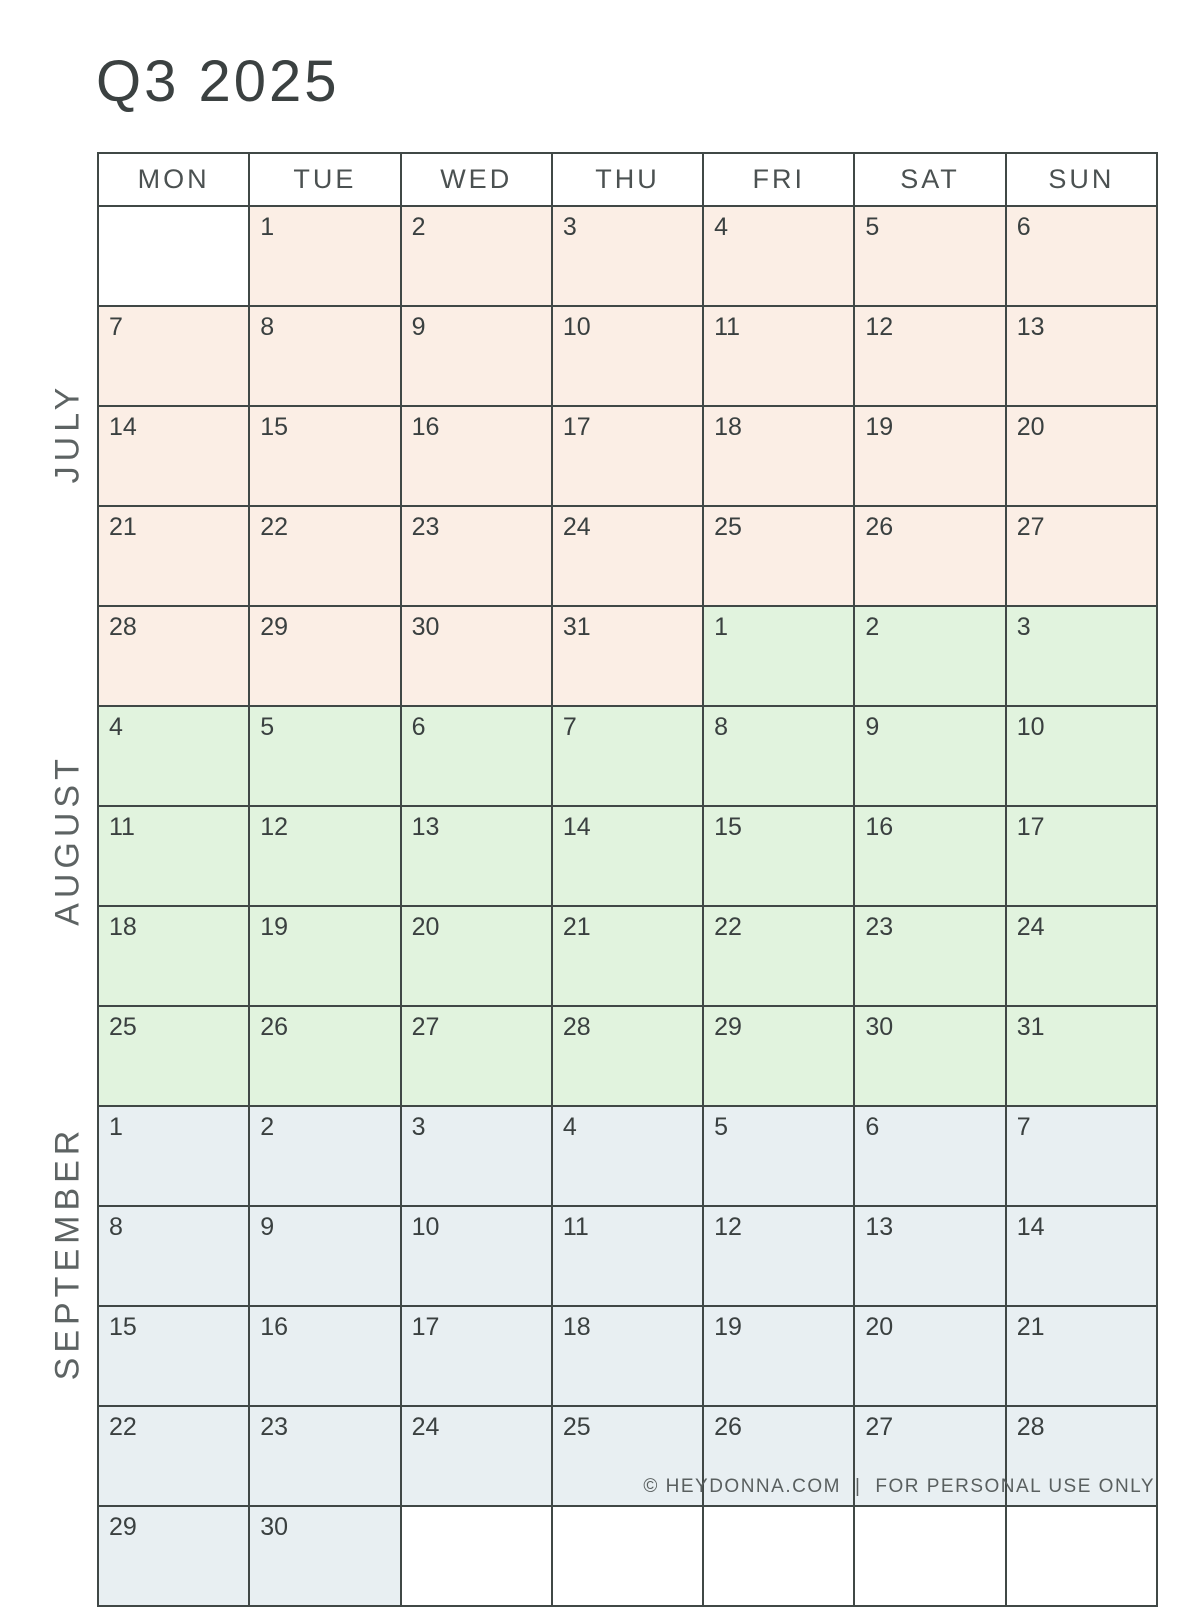 Image resolution: width=1200 pixels, height=1607 pixels. Describe the element at coordinates (779, 1056) in the screenshot. I see `day-cell: 29` at that location.